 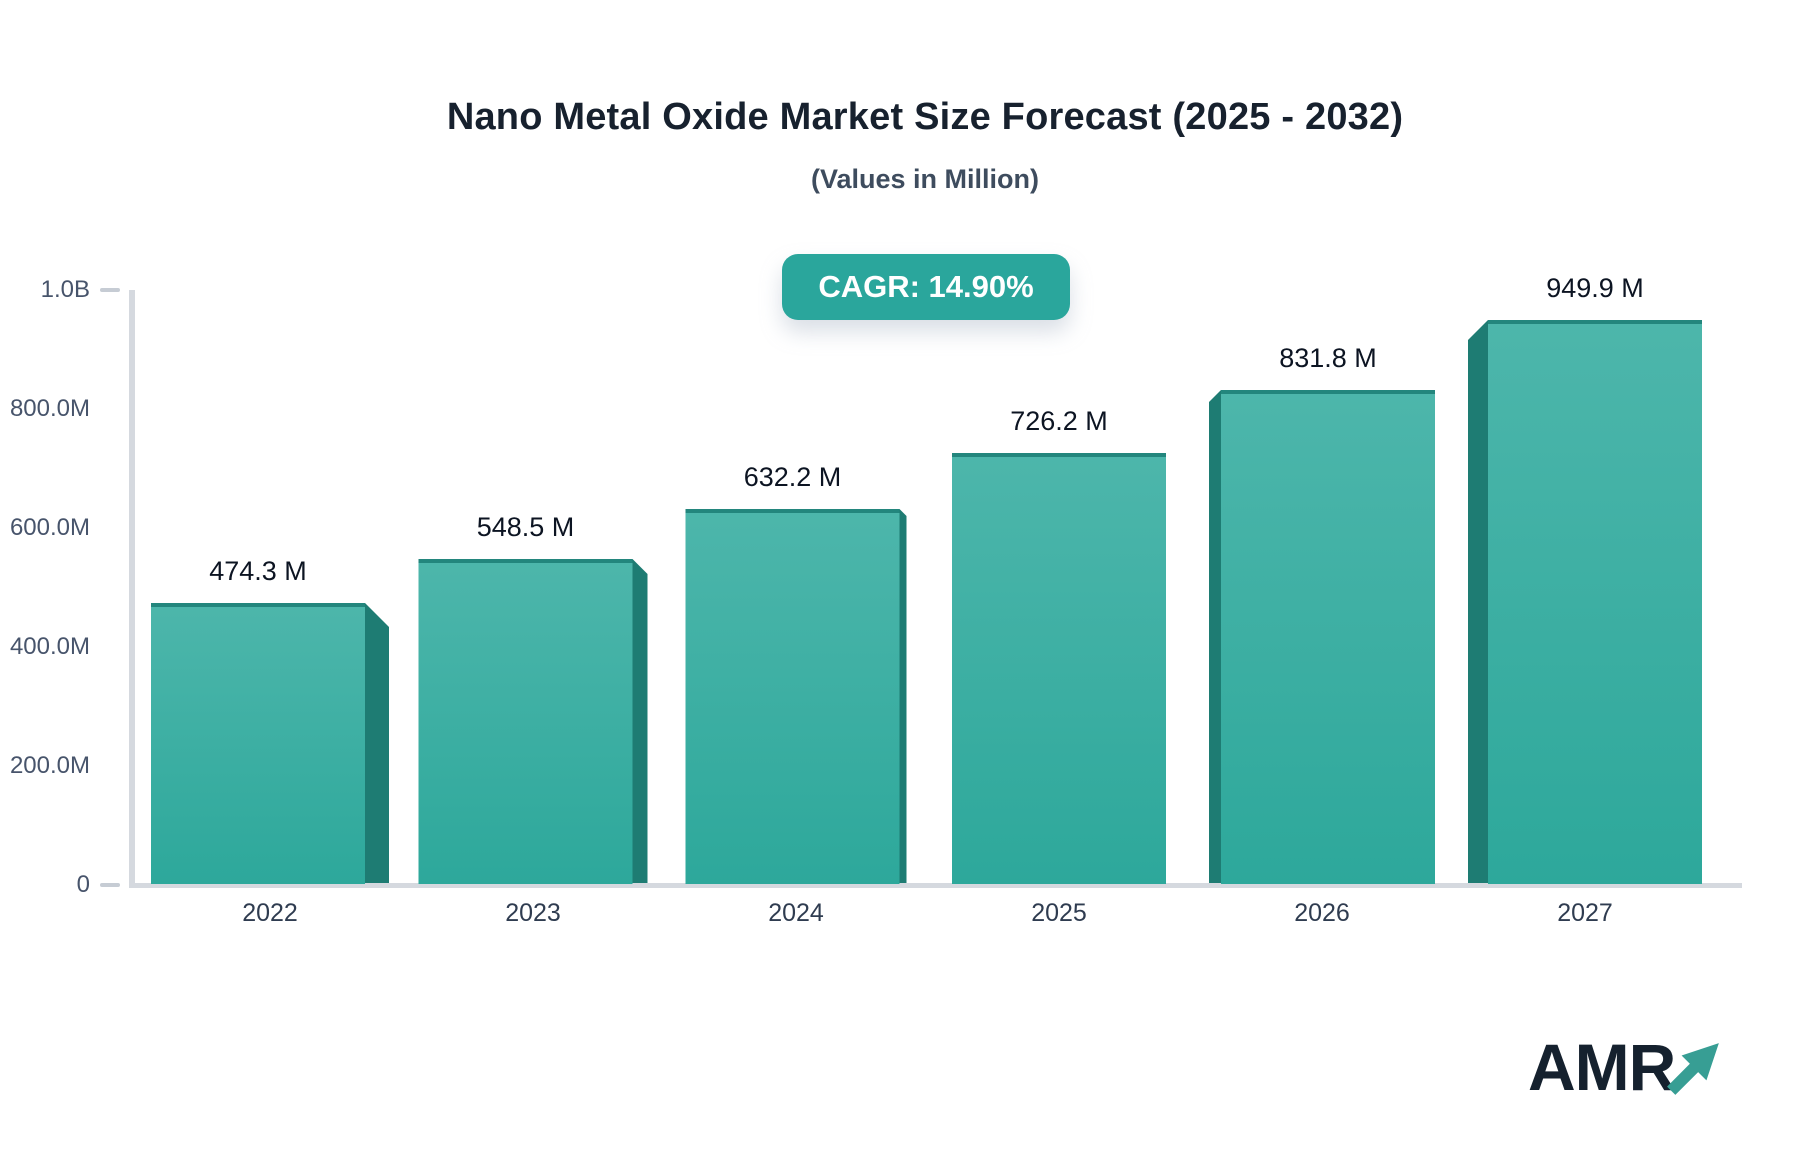 I want to click on x-axis-label: 2022, so click(x=270, y=913).